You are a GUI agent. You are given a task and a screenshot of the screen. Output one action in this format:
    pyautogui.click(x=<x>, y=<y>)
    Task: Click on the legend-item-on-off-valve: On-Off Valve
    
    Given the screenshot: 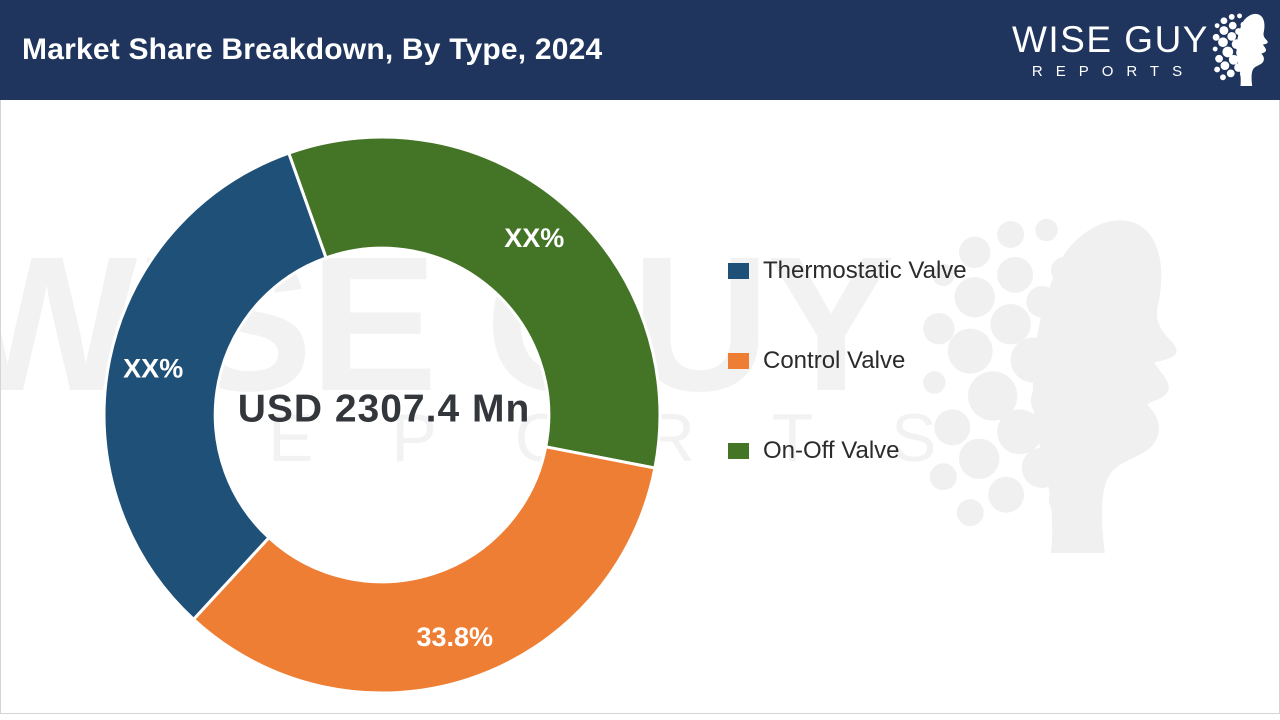 What is the action you would take?
    pyautogui.click(x=847, y=451)
    